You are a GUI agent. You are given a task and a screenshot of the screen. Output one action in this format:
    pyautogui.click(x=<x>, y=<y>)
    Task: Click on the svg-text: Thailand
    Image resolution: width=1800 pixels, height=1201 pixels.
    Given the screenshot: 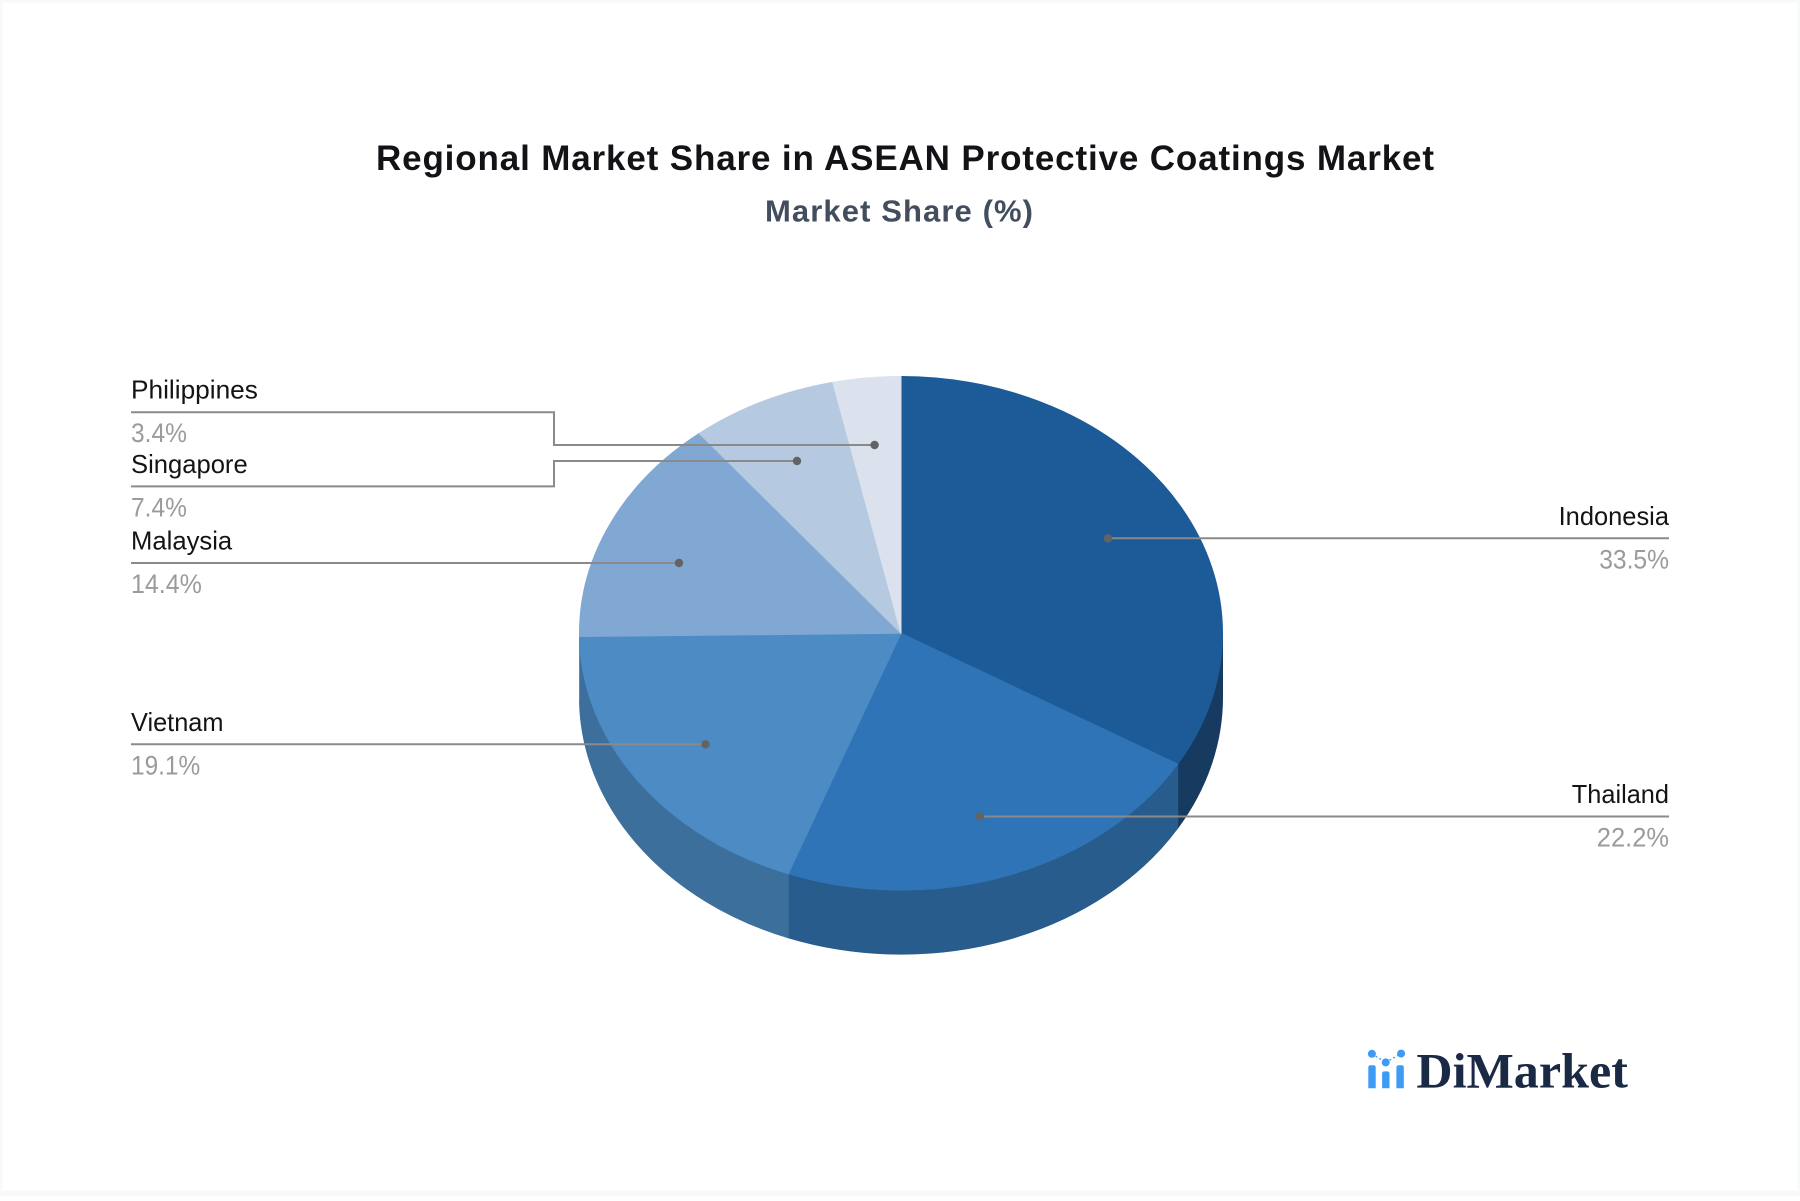 What is the action you would take?
    pyautogui.click(x=1620, y=794)
    